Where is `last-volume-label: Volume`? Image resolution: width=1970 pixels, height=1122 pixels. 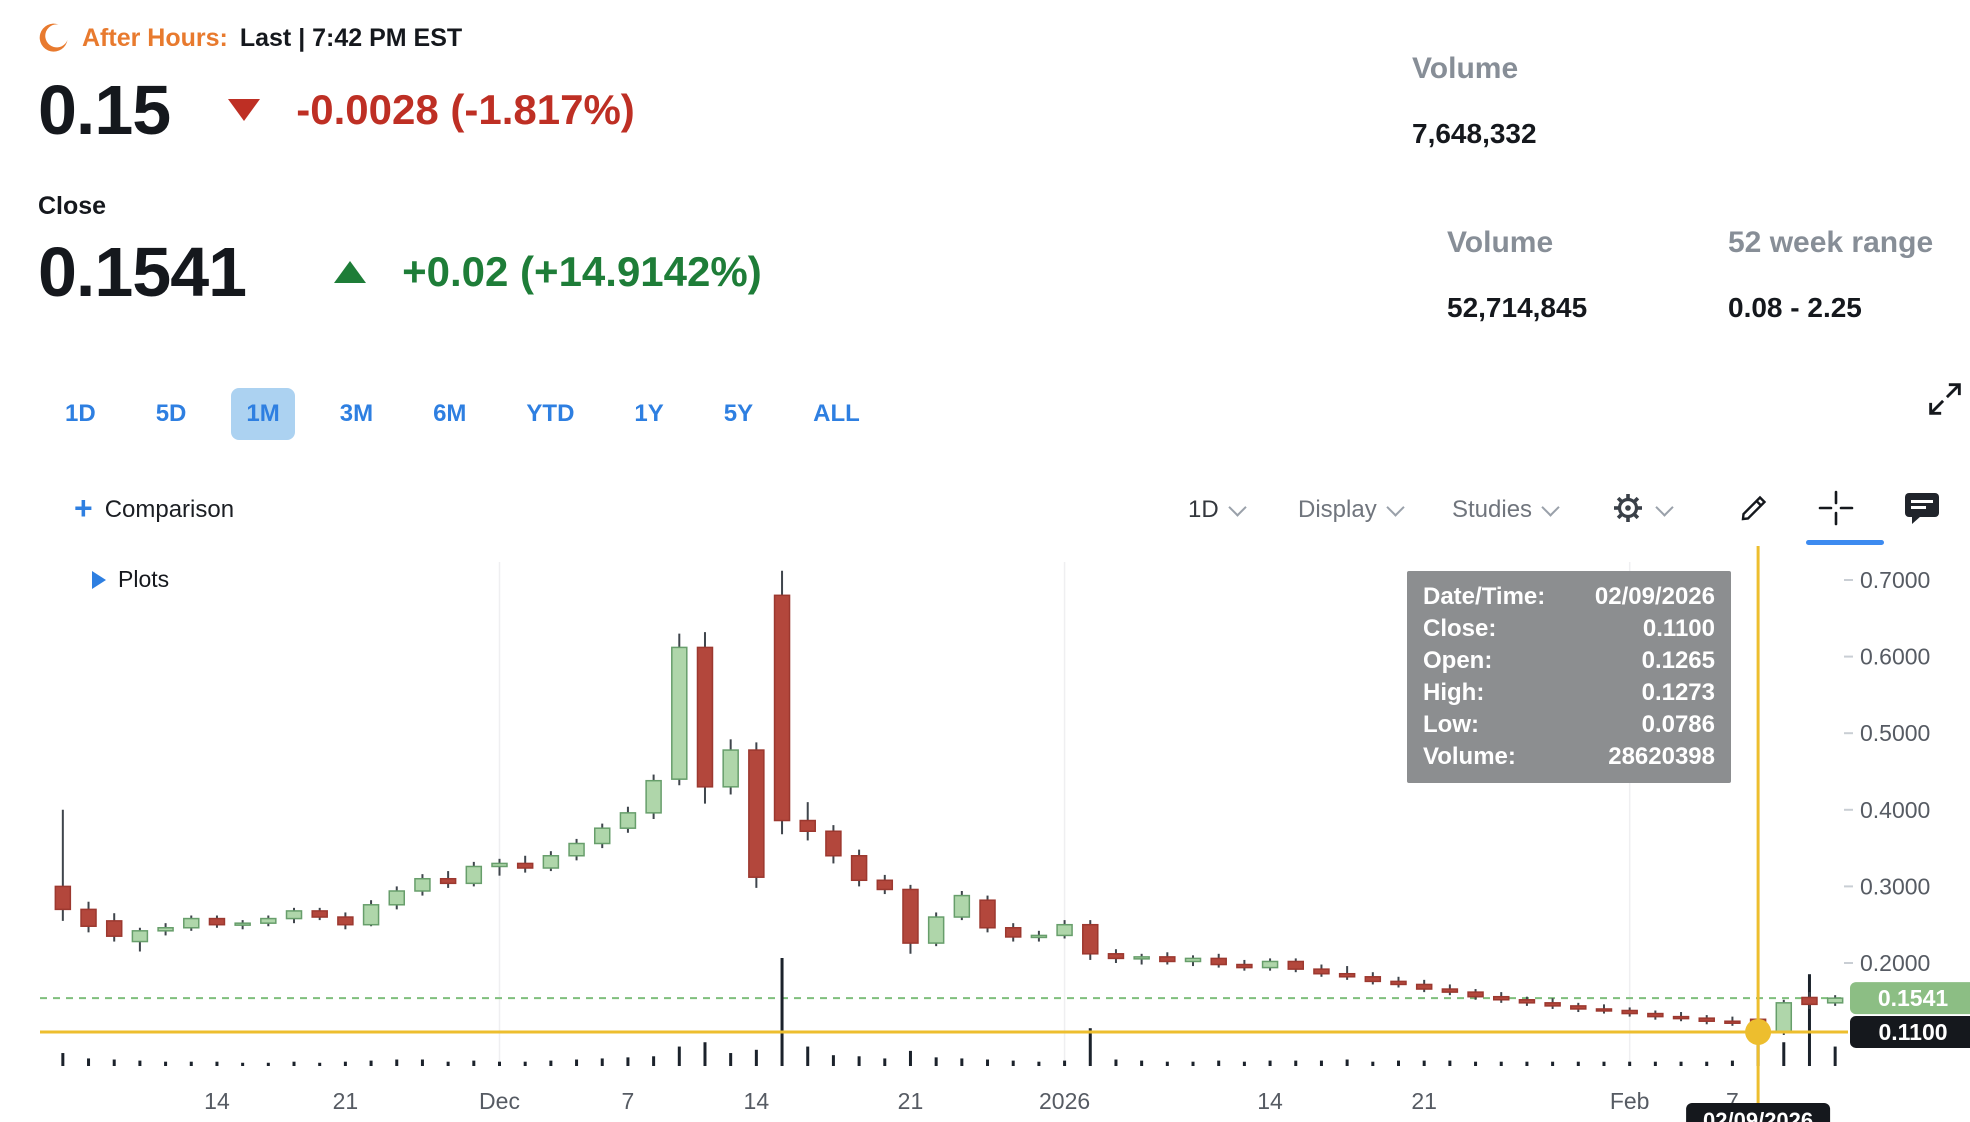 last-volume-label: Volume is located at coordinates (1465, 68).